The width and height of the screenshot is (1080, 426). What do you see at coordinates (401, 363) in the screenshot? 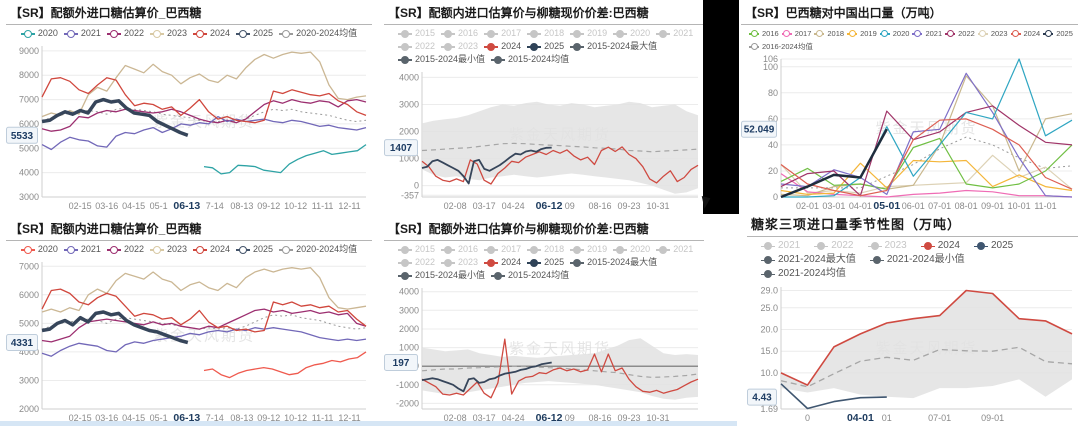
I see `svg-text: 197` at bounding box center [401, 363].